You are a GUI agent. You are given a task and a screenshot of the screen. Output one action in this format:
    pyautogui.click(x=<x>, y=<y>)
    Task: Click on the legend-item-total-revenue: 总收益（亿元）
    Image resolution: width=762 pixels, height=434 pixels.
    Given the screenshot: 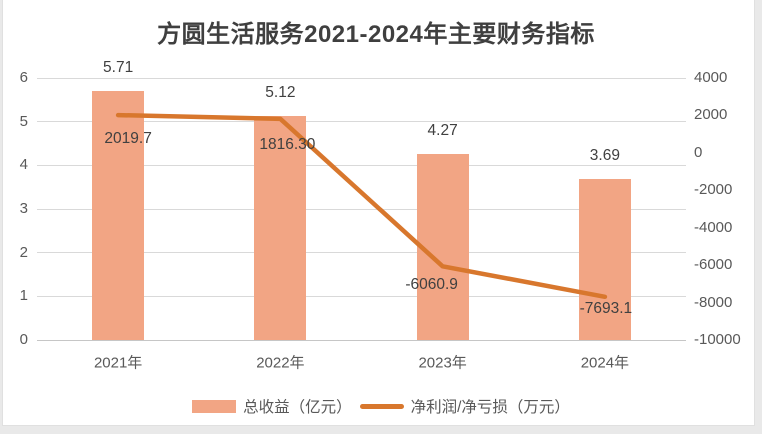 What is the action you would take?
    pyautogui.click(x=272, y=406)
    